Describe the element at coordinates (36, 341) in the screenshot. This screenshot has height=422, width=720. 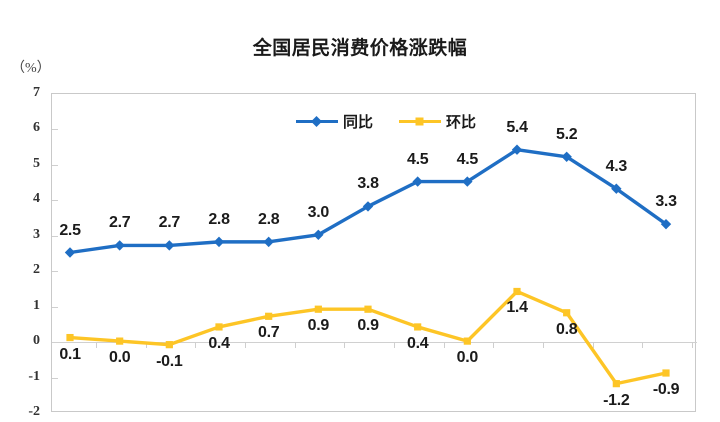
I see `y-axis-tick-label: 0` at that location.